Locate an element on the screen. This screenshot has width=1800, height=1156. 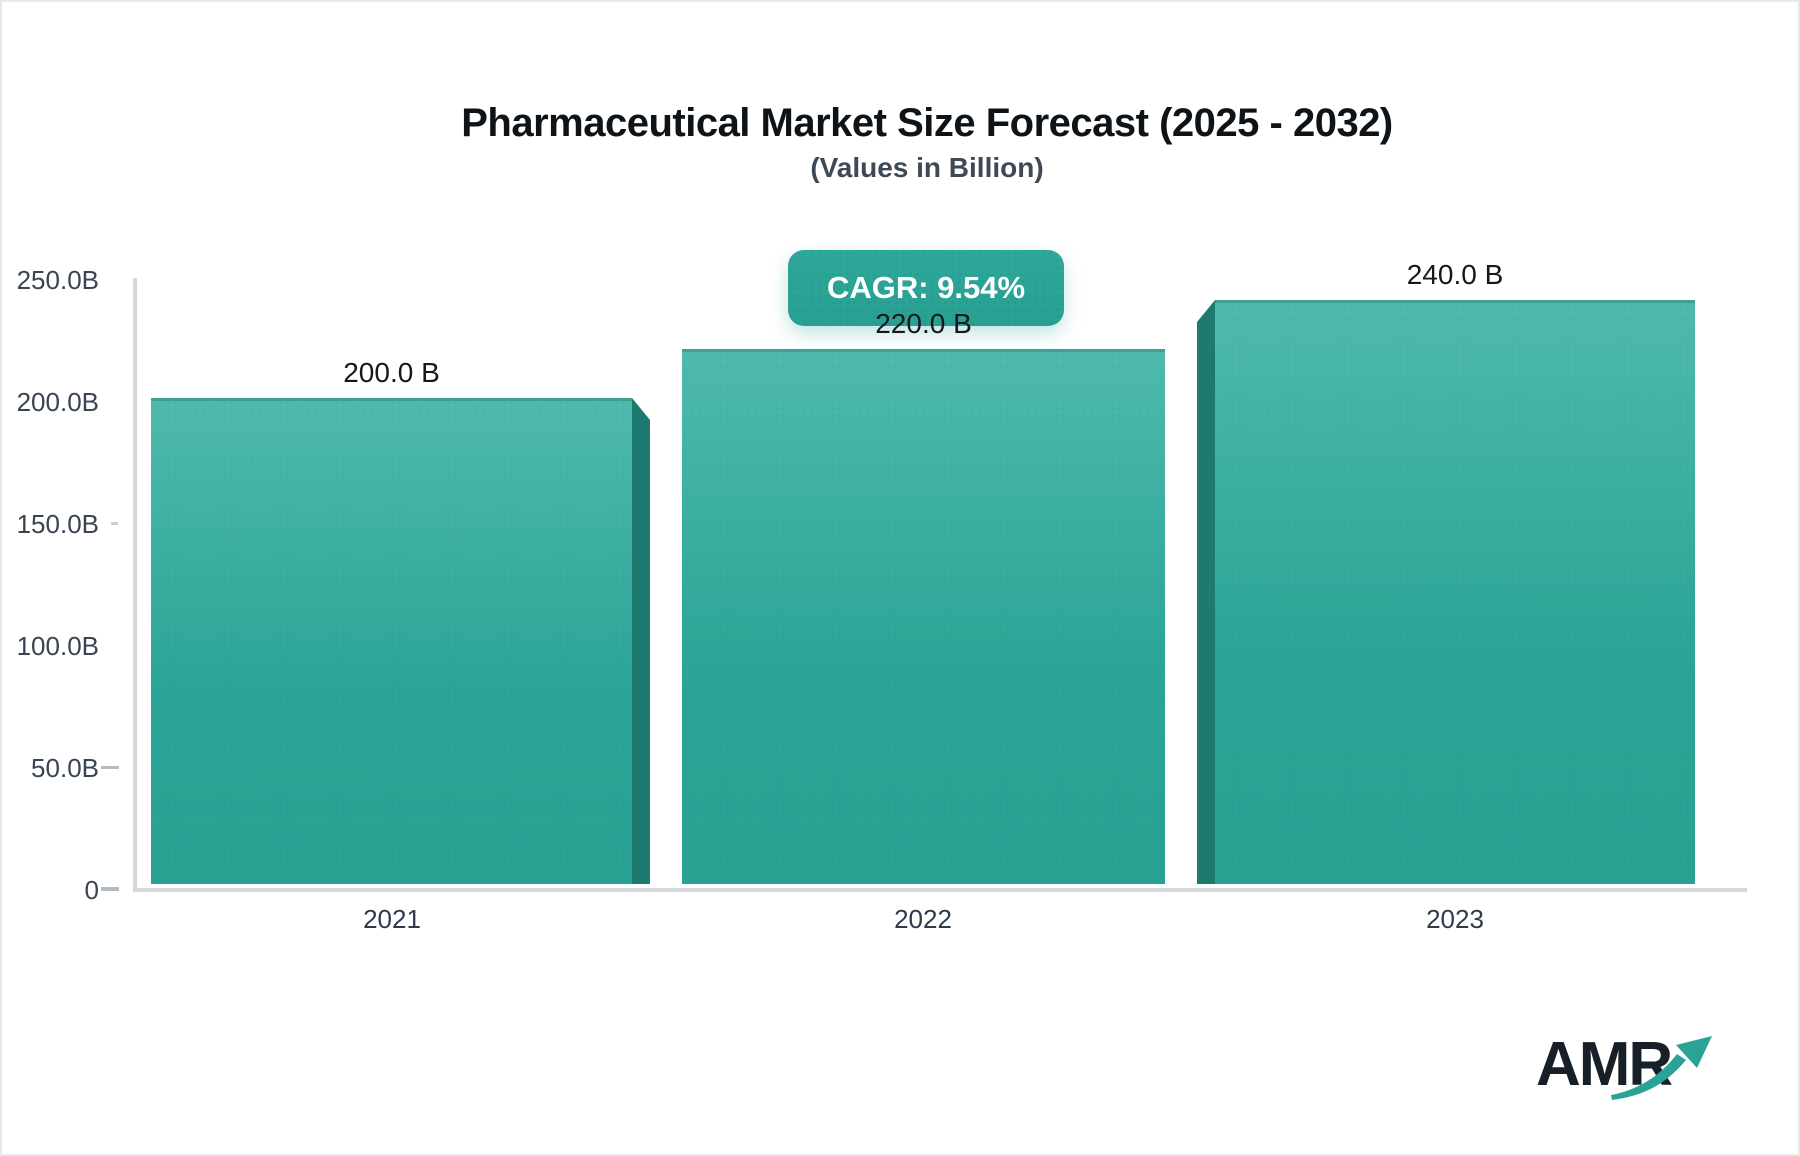
growth-arrow-icon is located at coordinates (1662, 1072).